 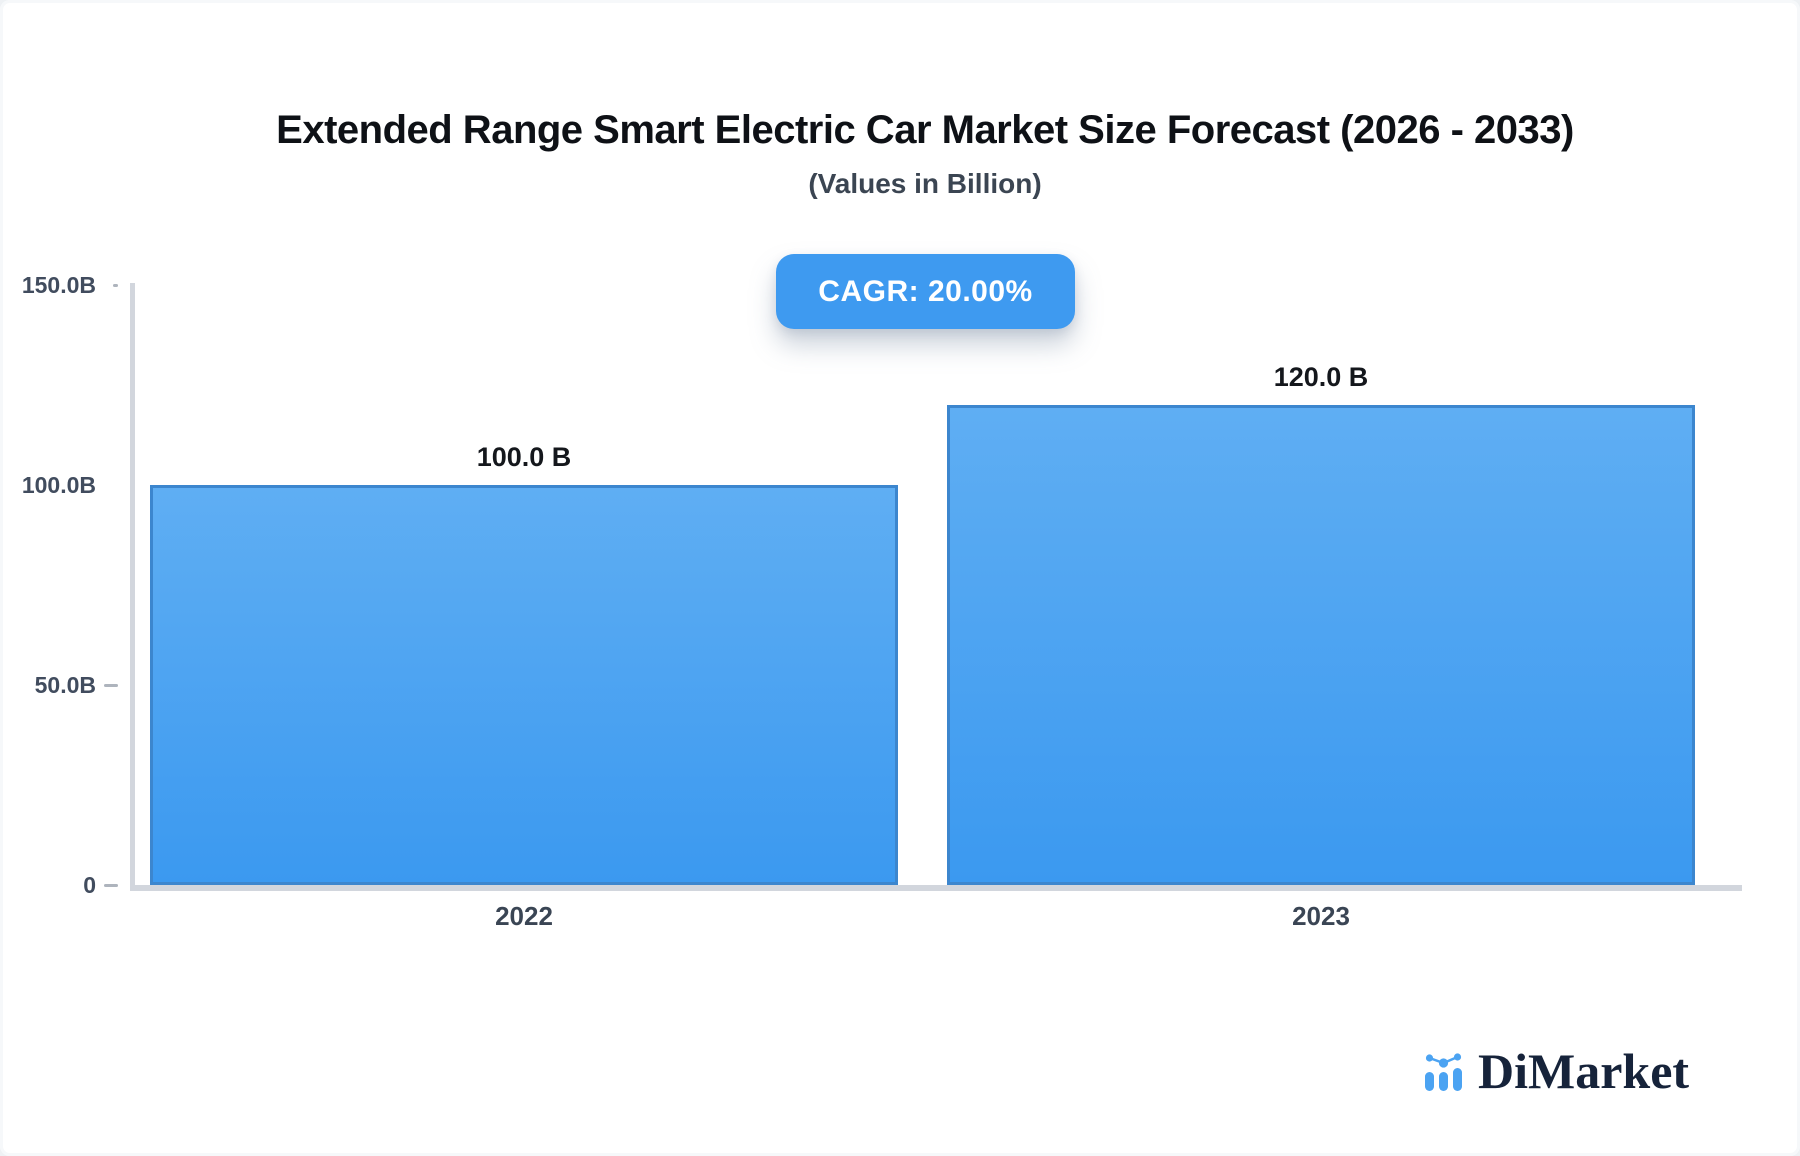 What do you see at coordinates (1321, 377) in the screenshot?
I see `bar-value-label: 120.0 B` at bounding box center [1321, 377].